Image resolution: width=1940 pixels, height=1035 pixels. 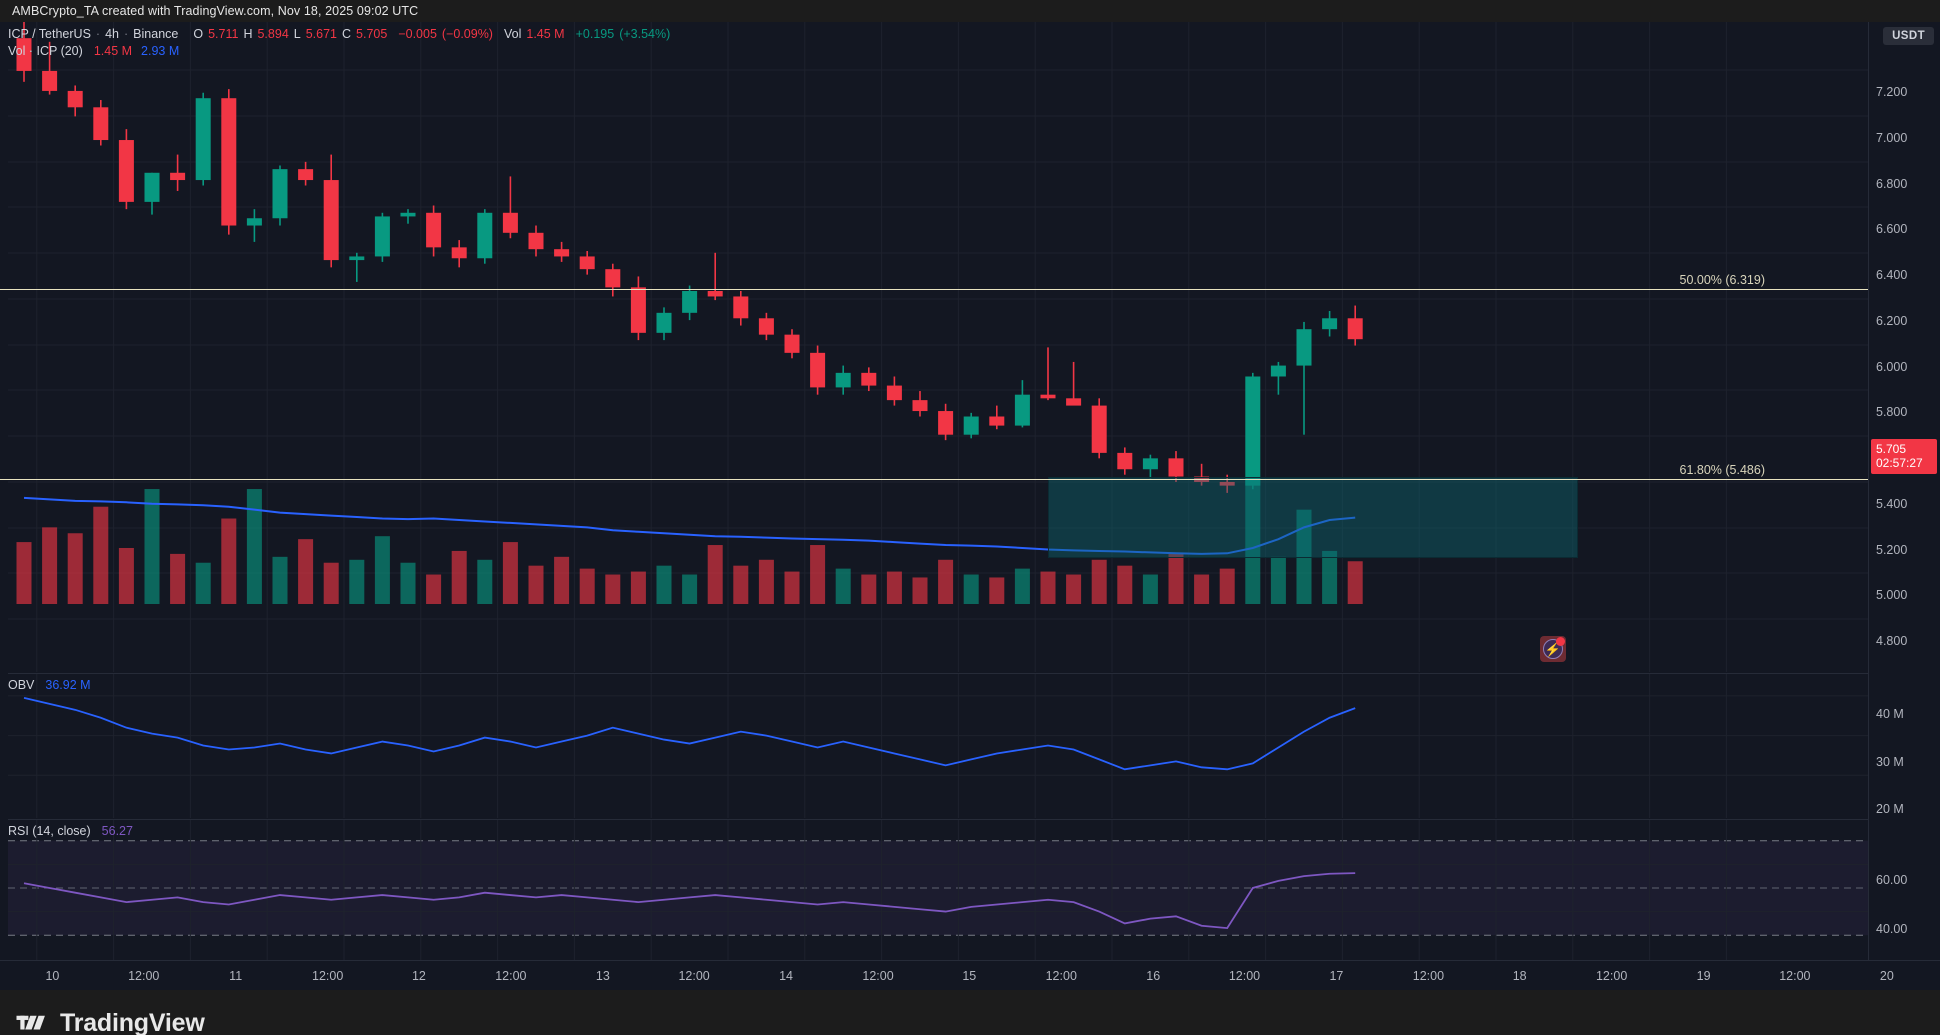 What do you see at coordinates (1560, 641) in the screenshot?
I see `alert-badge-dot` at bounding box center [1560, 641].